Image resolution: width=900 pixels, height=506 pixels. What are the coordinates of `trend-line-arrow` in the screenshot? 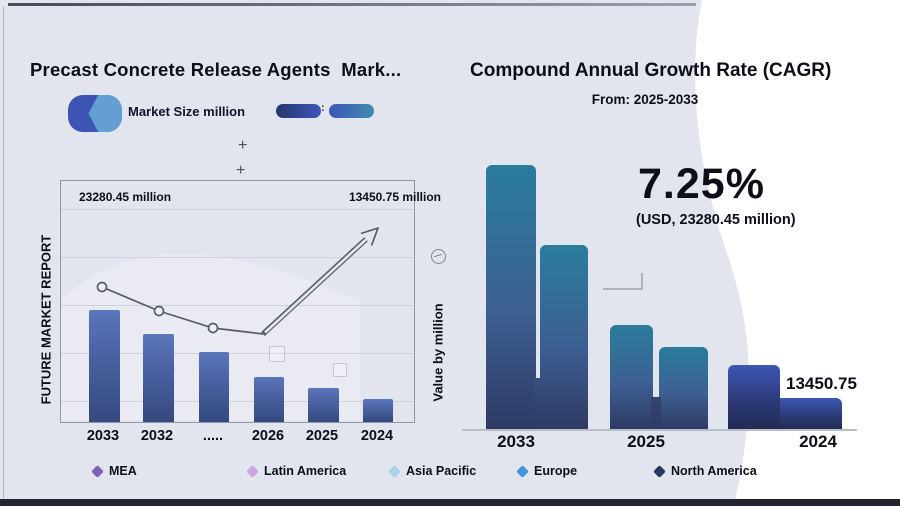 It's located at (237, 281).